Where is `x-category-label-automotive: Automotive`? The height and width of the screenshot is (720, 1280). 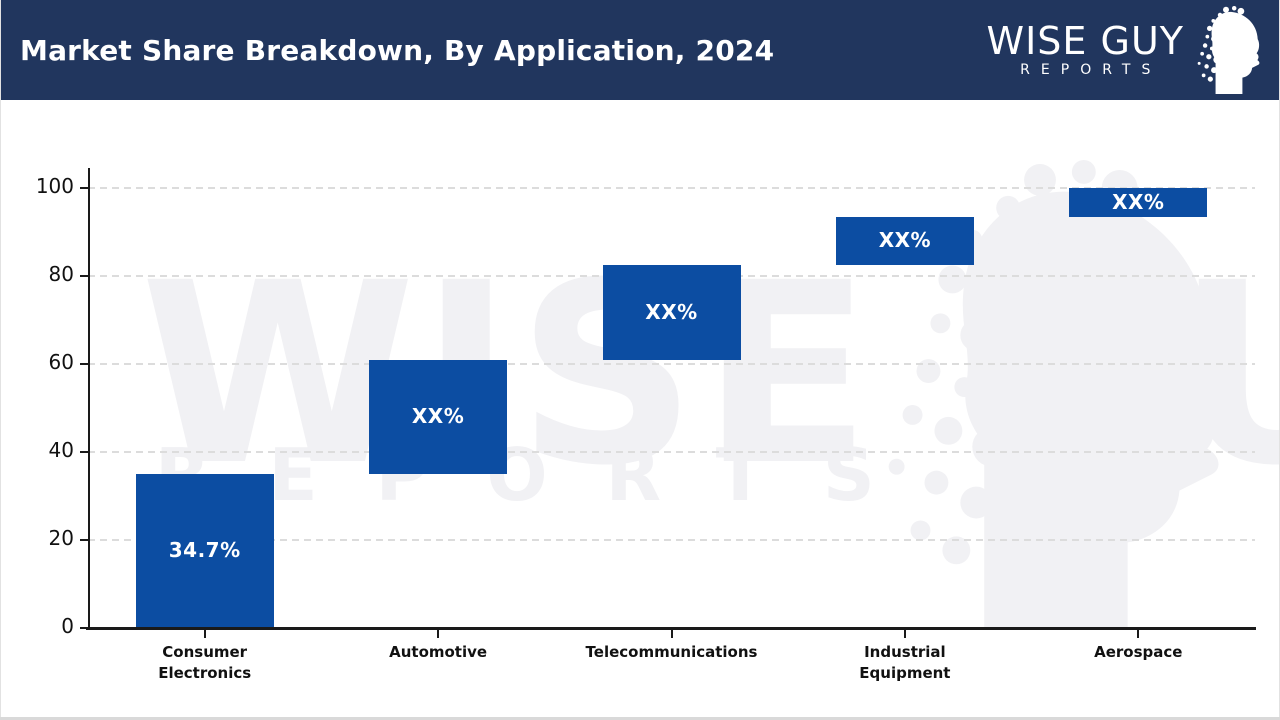
x-category-label-automotive: Automotive is located at coordinates (438, 652).